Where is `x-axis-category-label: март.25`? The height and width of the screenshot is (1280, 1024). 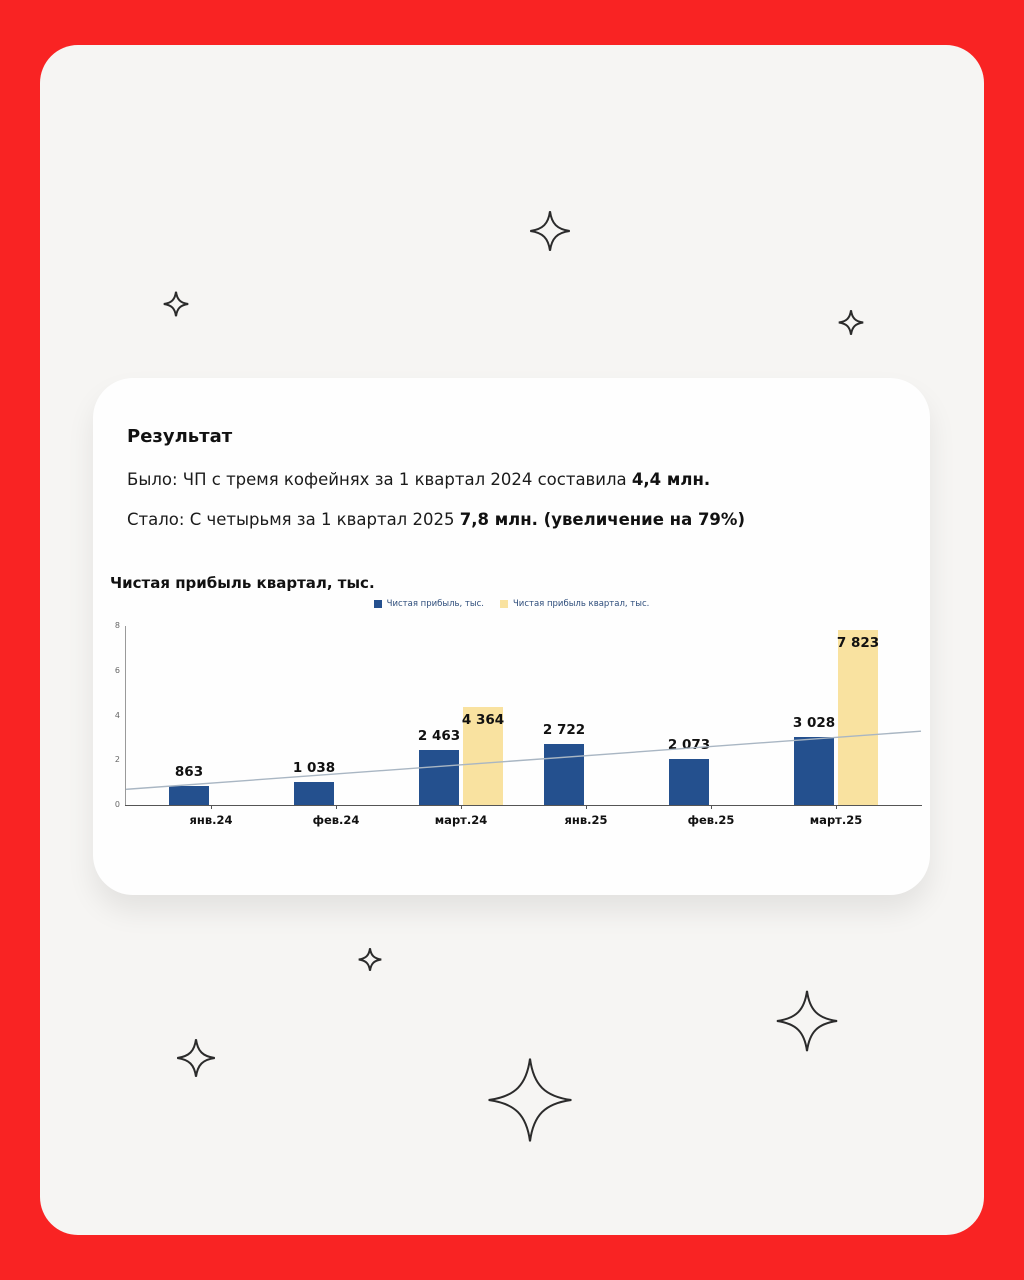
x-axis-category-label: март.25 is located at coordinates (836, 820).